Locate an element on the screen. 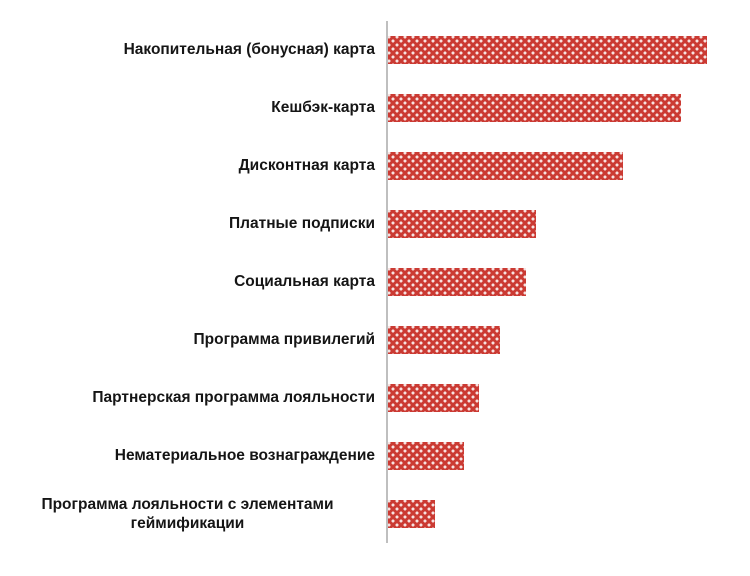  category-label: Накопительная (бонусная) карта is located at coordinates (193, 49).